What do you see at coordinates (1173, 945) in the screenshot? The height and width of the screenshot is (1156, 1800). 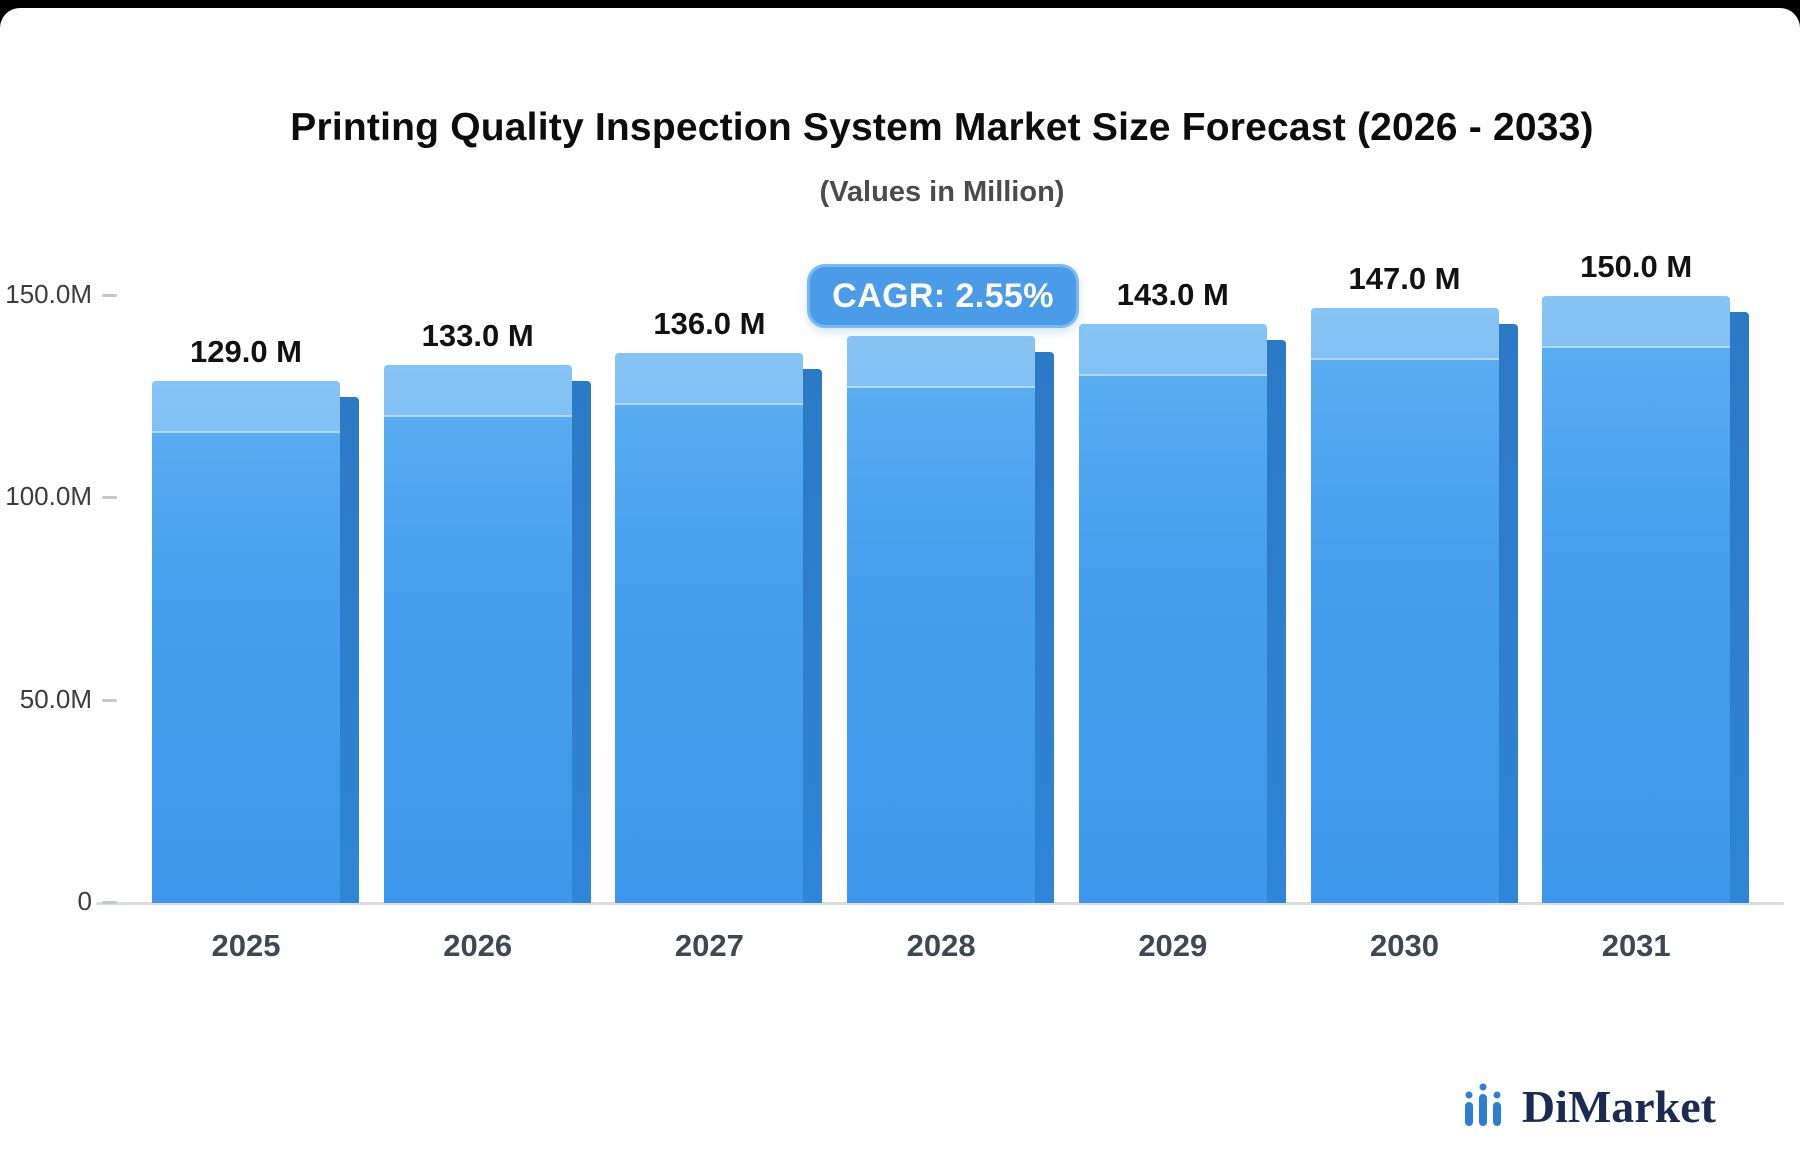 I see `x-tick-label-2029: 2029` at bounding box center [1173, 945].